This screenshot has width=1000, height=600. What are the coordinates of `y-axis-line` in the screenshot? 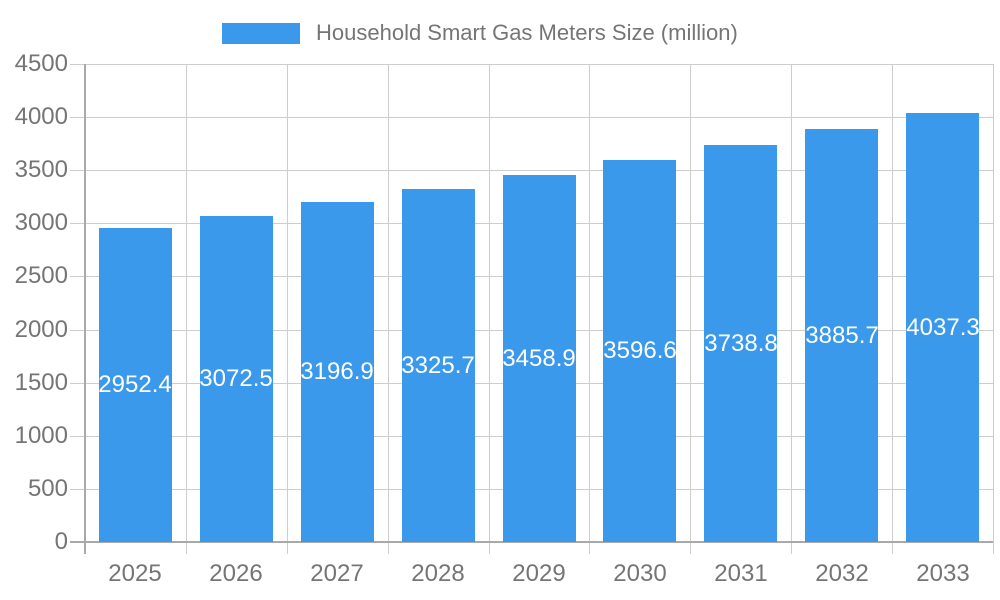 It's located at (85, 309).